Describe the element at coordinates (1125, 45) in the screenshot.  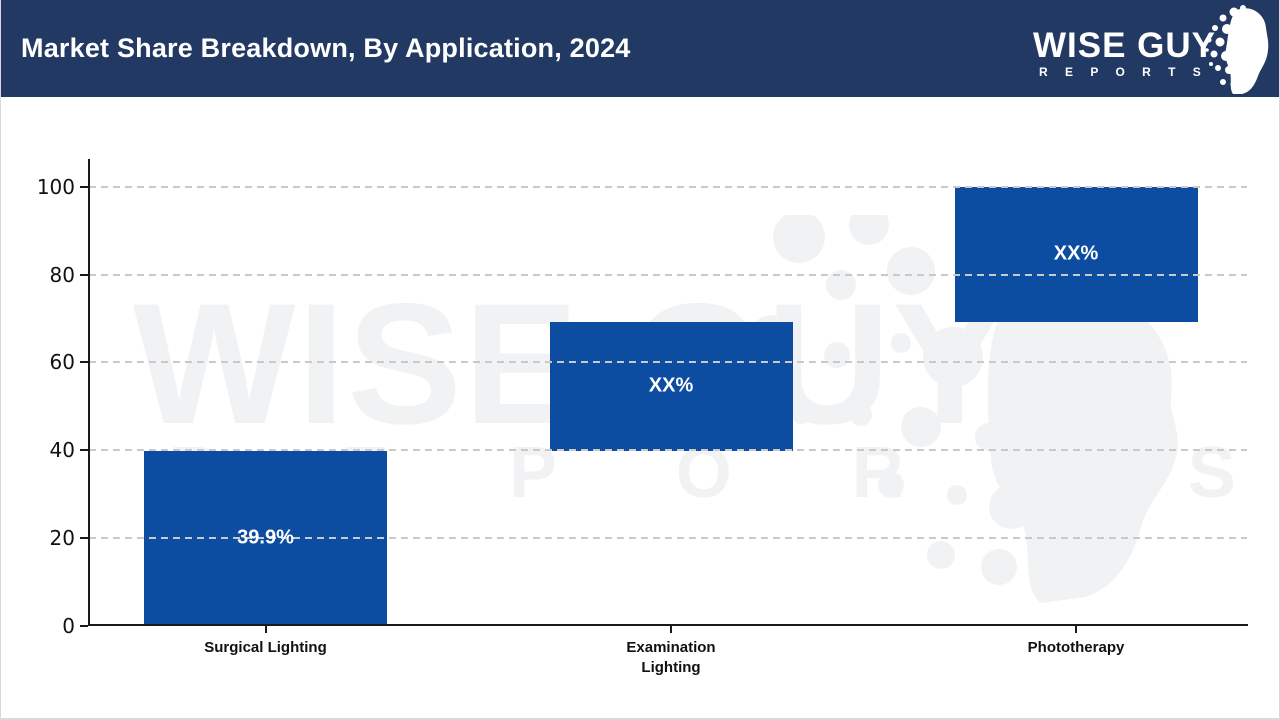
I see `logo-wordmark: WISE GUY` at that location.